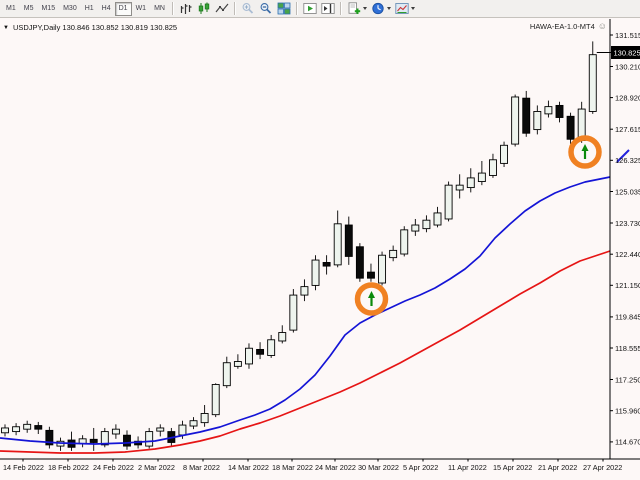  I want to click on templates-button, so click(405, 9).